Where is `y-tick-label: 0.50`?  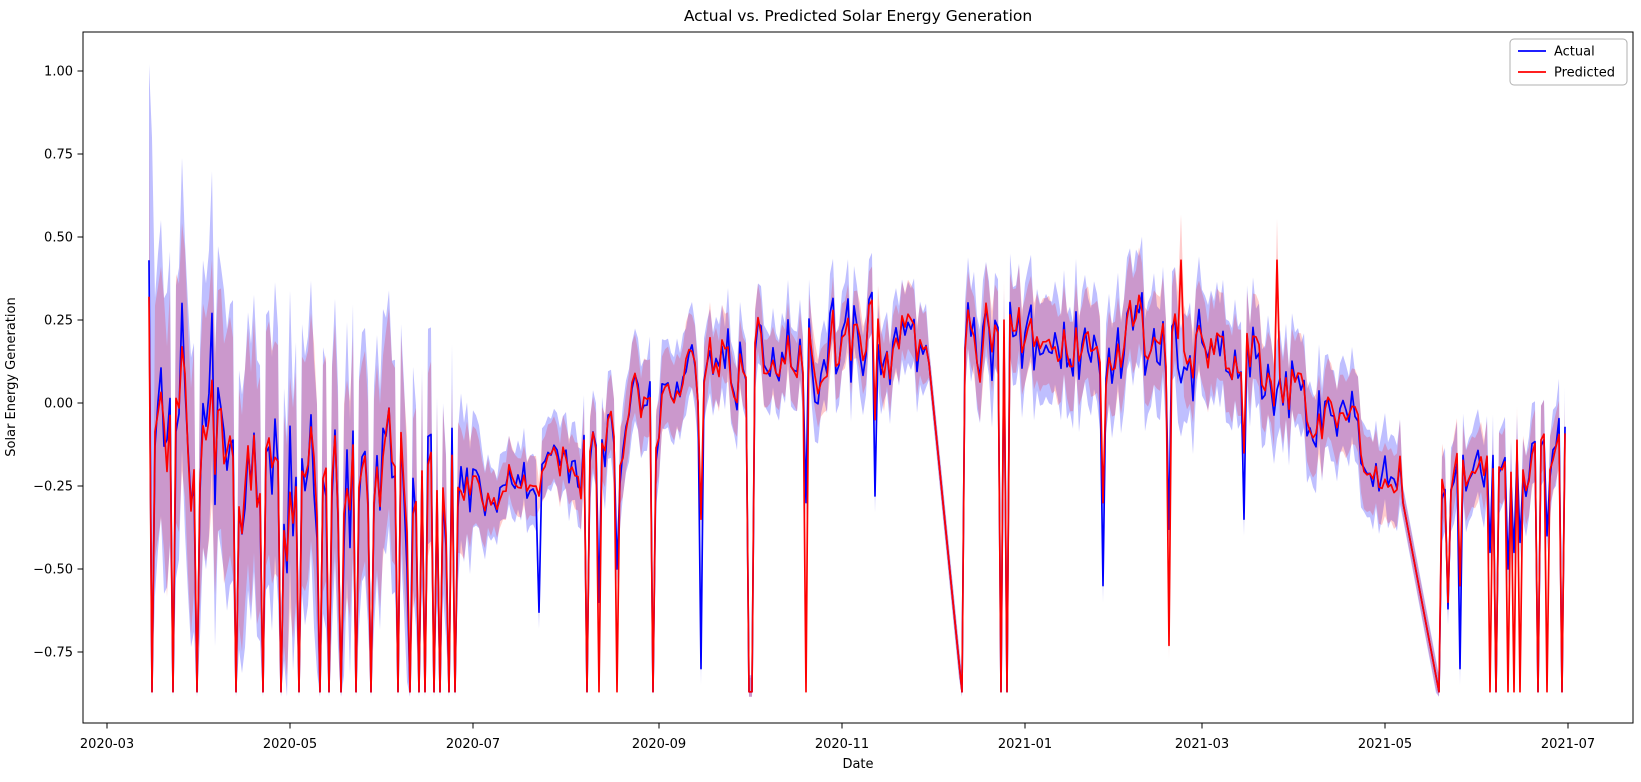
y-tick-label: 0.50 is located at coordinates (58, 238).